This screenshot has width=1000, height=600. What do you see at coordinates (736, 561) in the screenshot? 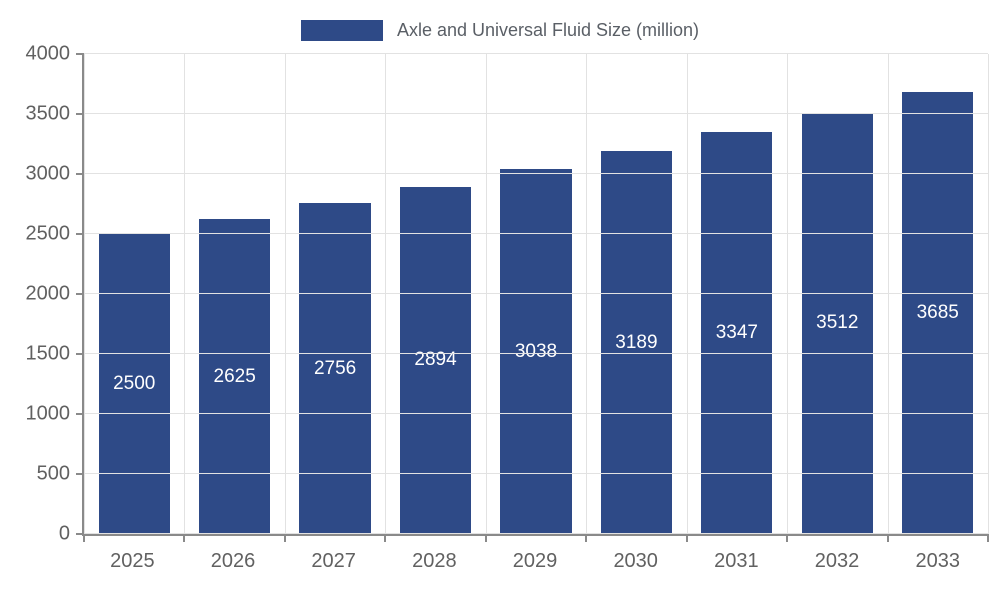
I see `x-tick-label: 2031` at bounding box center [736, 561].